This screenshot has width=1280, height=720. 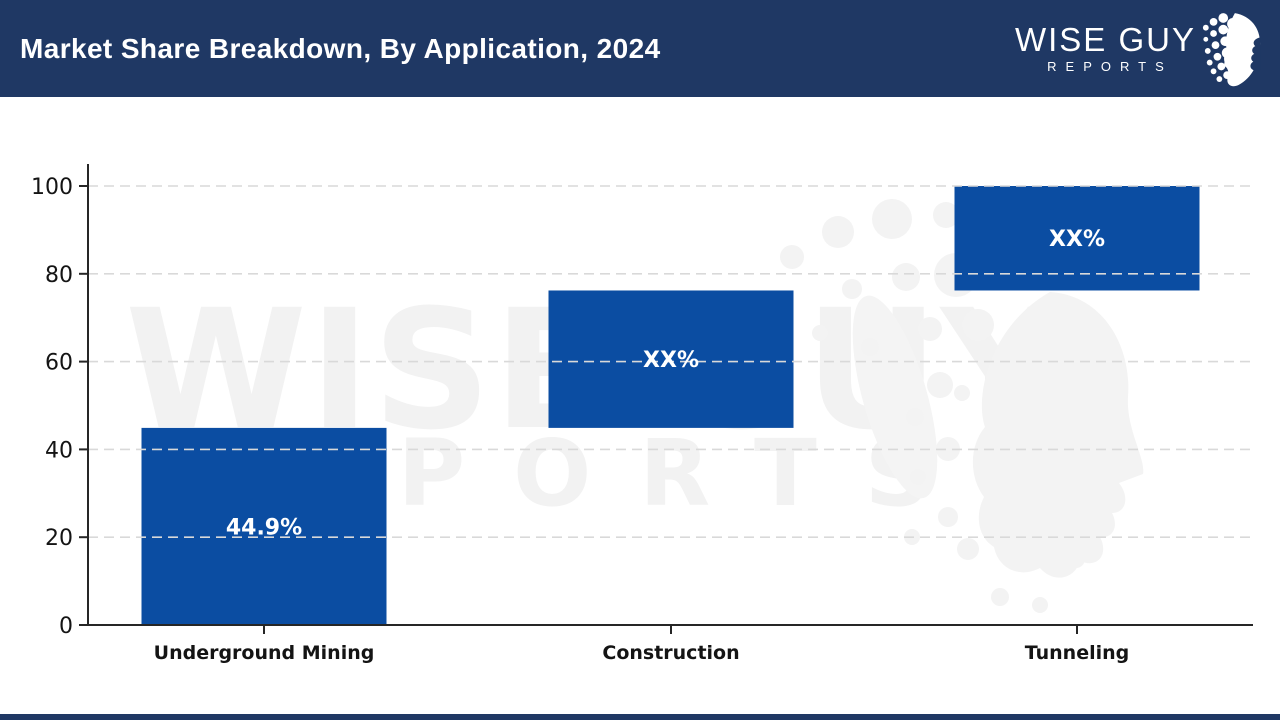 I want to click on bar-label-underground-mining: 44.9%, so click(x=264, y=527).